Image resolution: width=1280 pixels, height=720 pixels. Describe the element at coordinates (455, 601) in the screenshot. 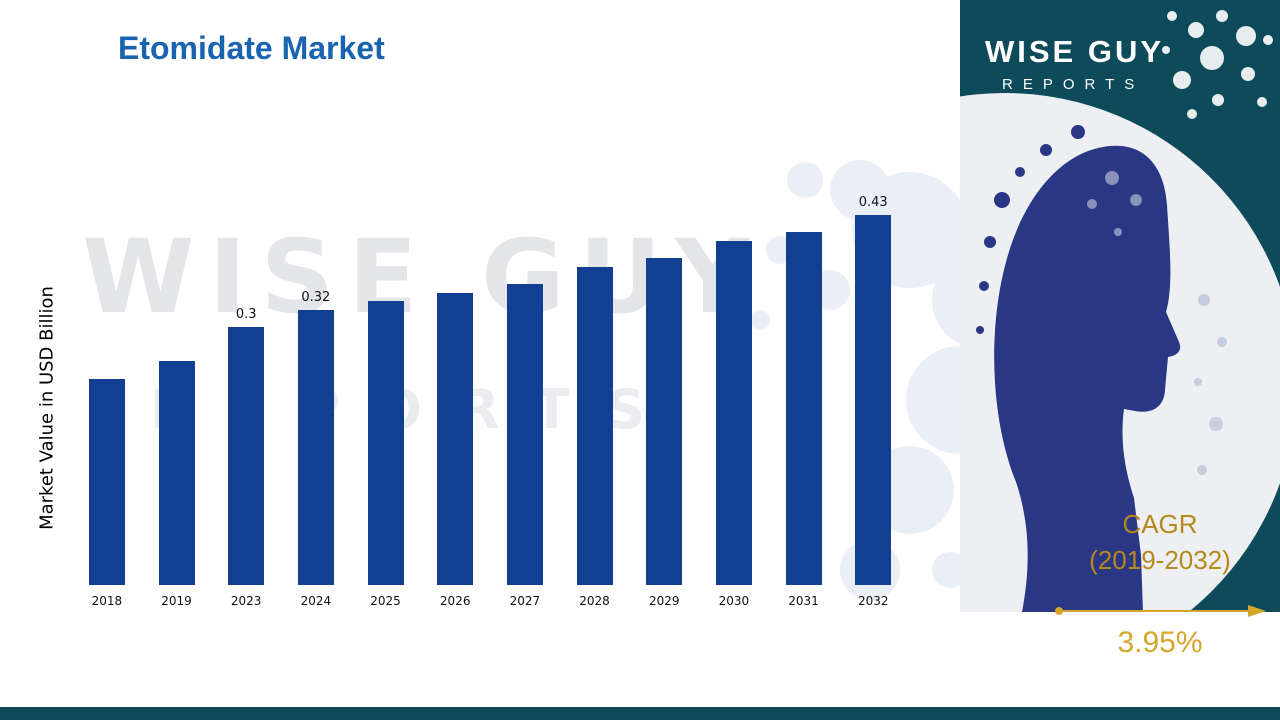

I see `x-tick-label: 2026` at that location.